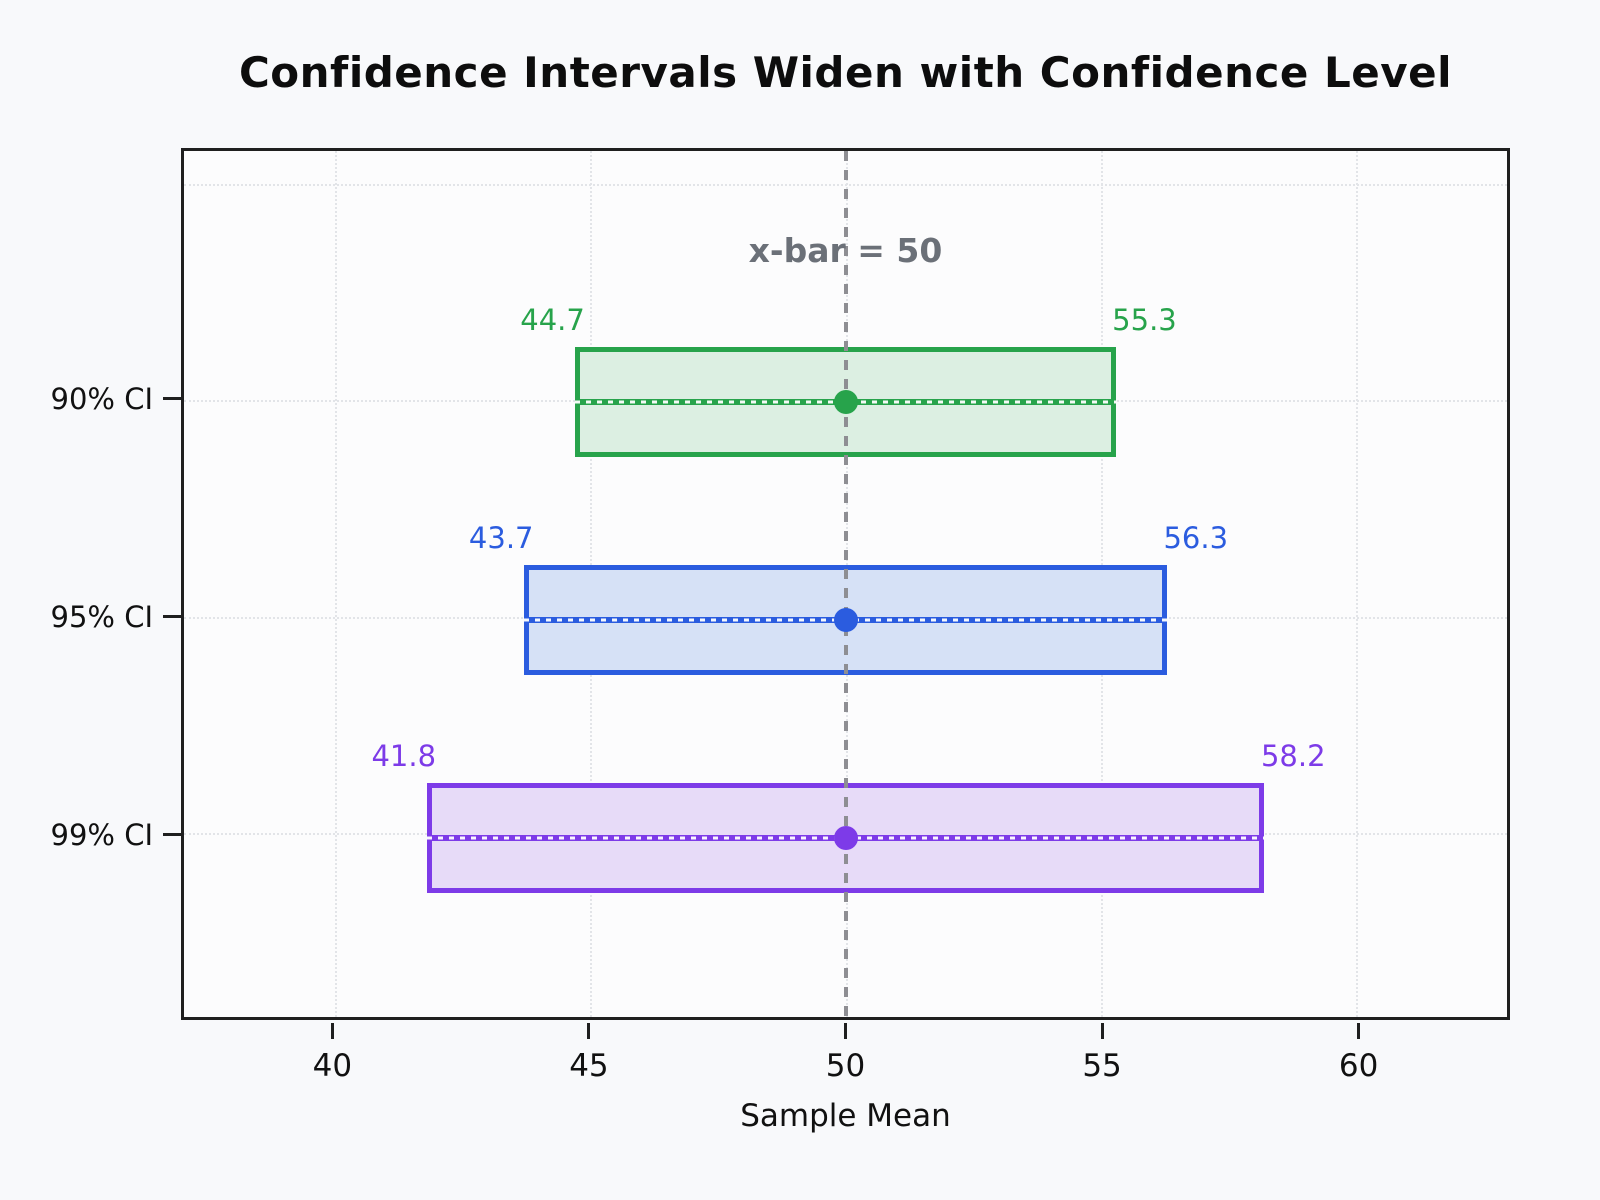 The width and height of the screenshot is (1600, 1200). What do you see at coordinates (1293, 755) in the screenshot?
I see `ci-upper-label: 58.2` at bounding box center [1293, 755].